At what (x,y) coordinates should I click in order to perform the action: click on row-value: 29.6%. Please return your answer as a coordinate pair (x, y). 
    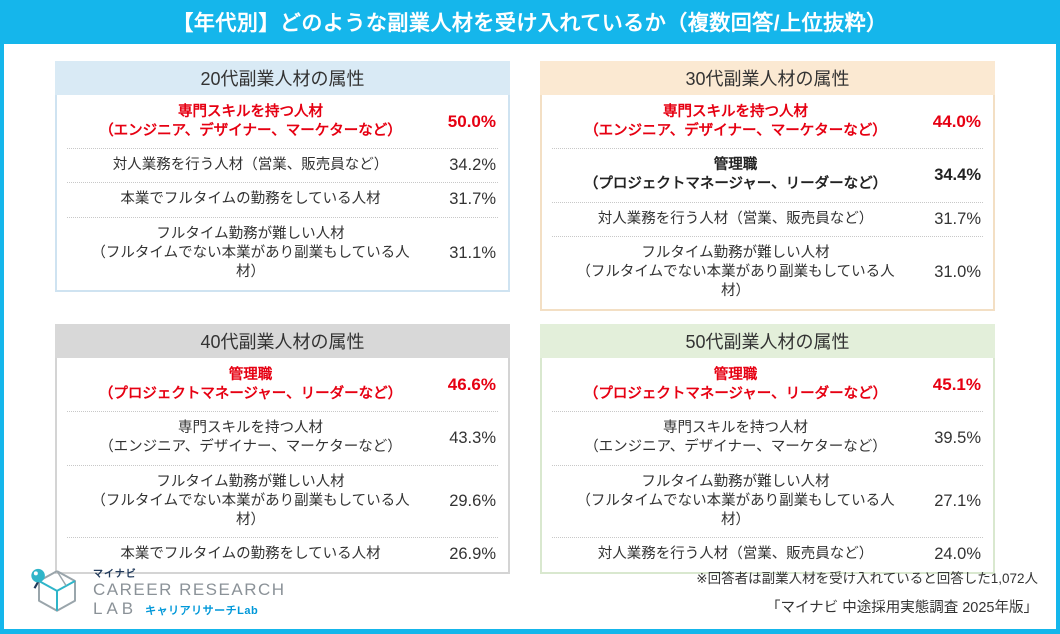
    Looking at the image, I should click on (472, 500).